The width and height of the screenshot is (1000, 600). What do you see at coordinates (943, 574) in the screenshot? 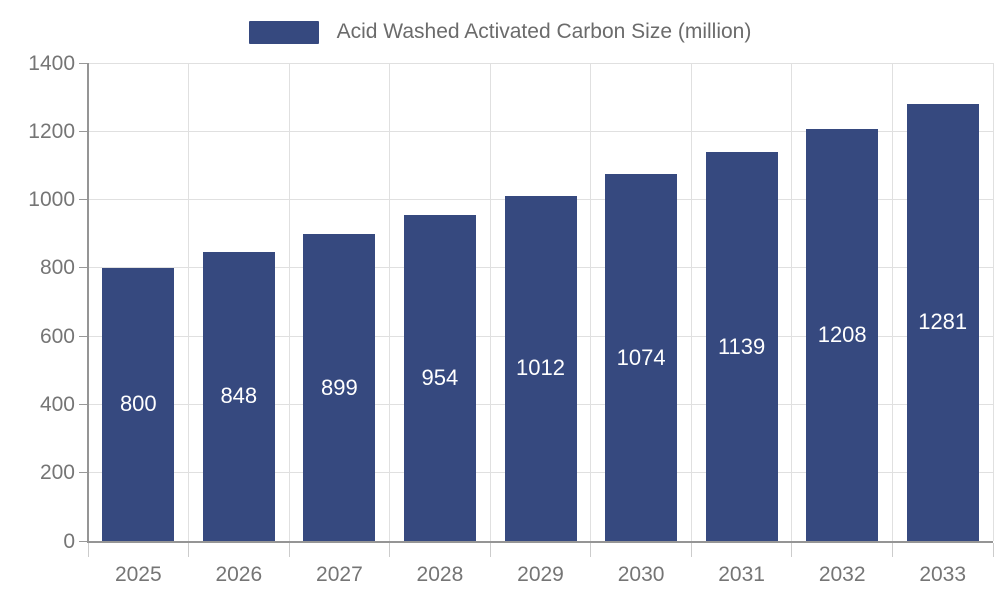
I see `x-axis-label-2033: 2033` at bounding box center [943, 574].